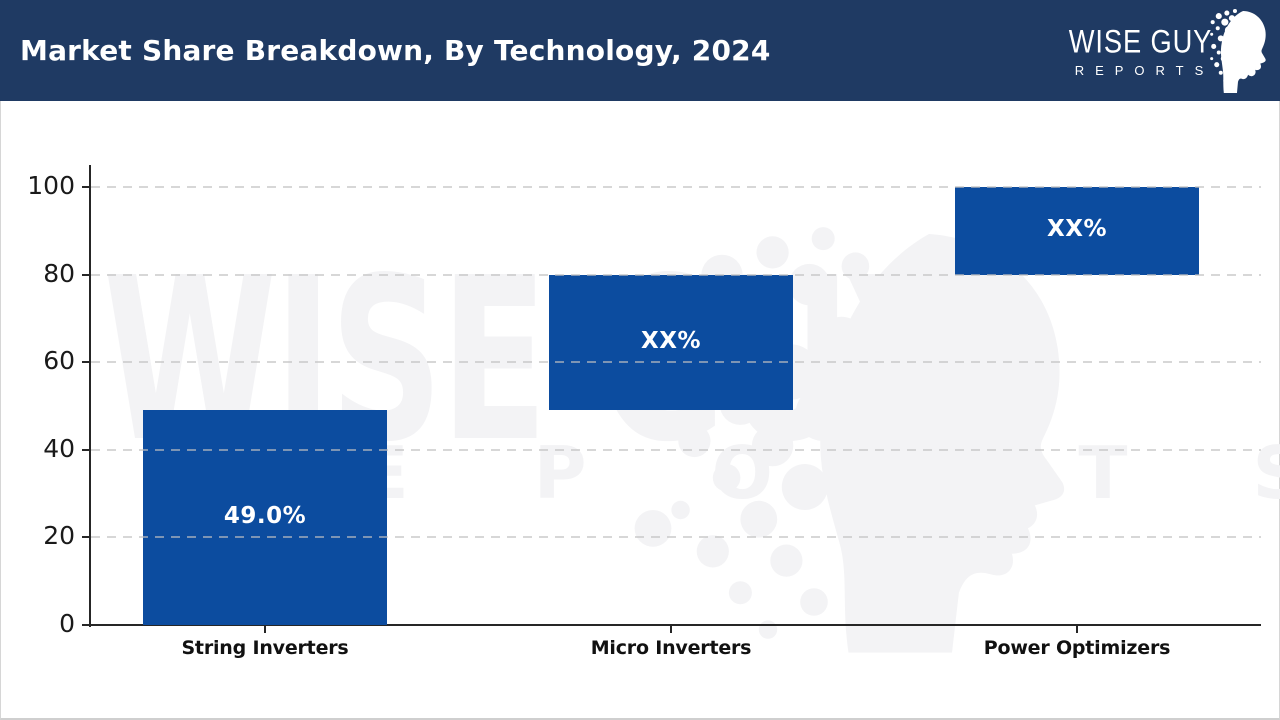 The width and height of the screenshot is (1280, 720). I want to click on brand-name: WISE GUY, so click(1140, 41).